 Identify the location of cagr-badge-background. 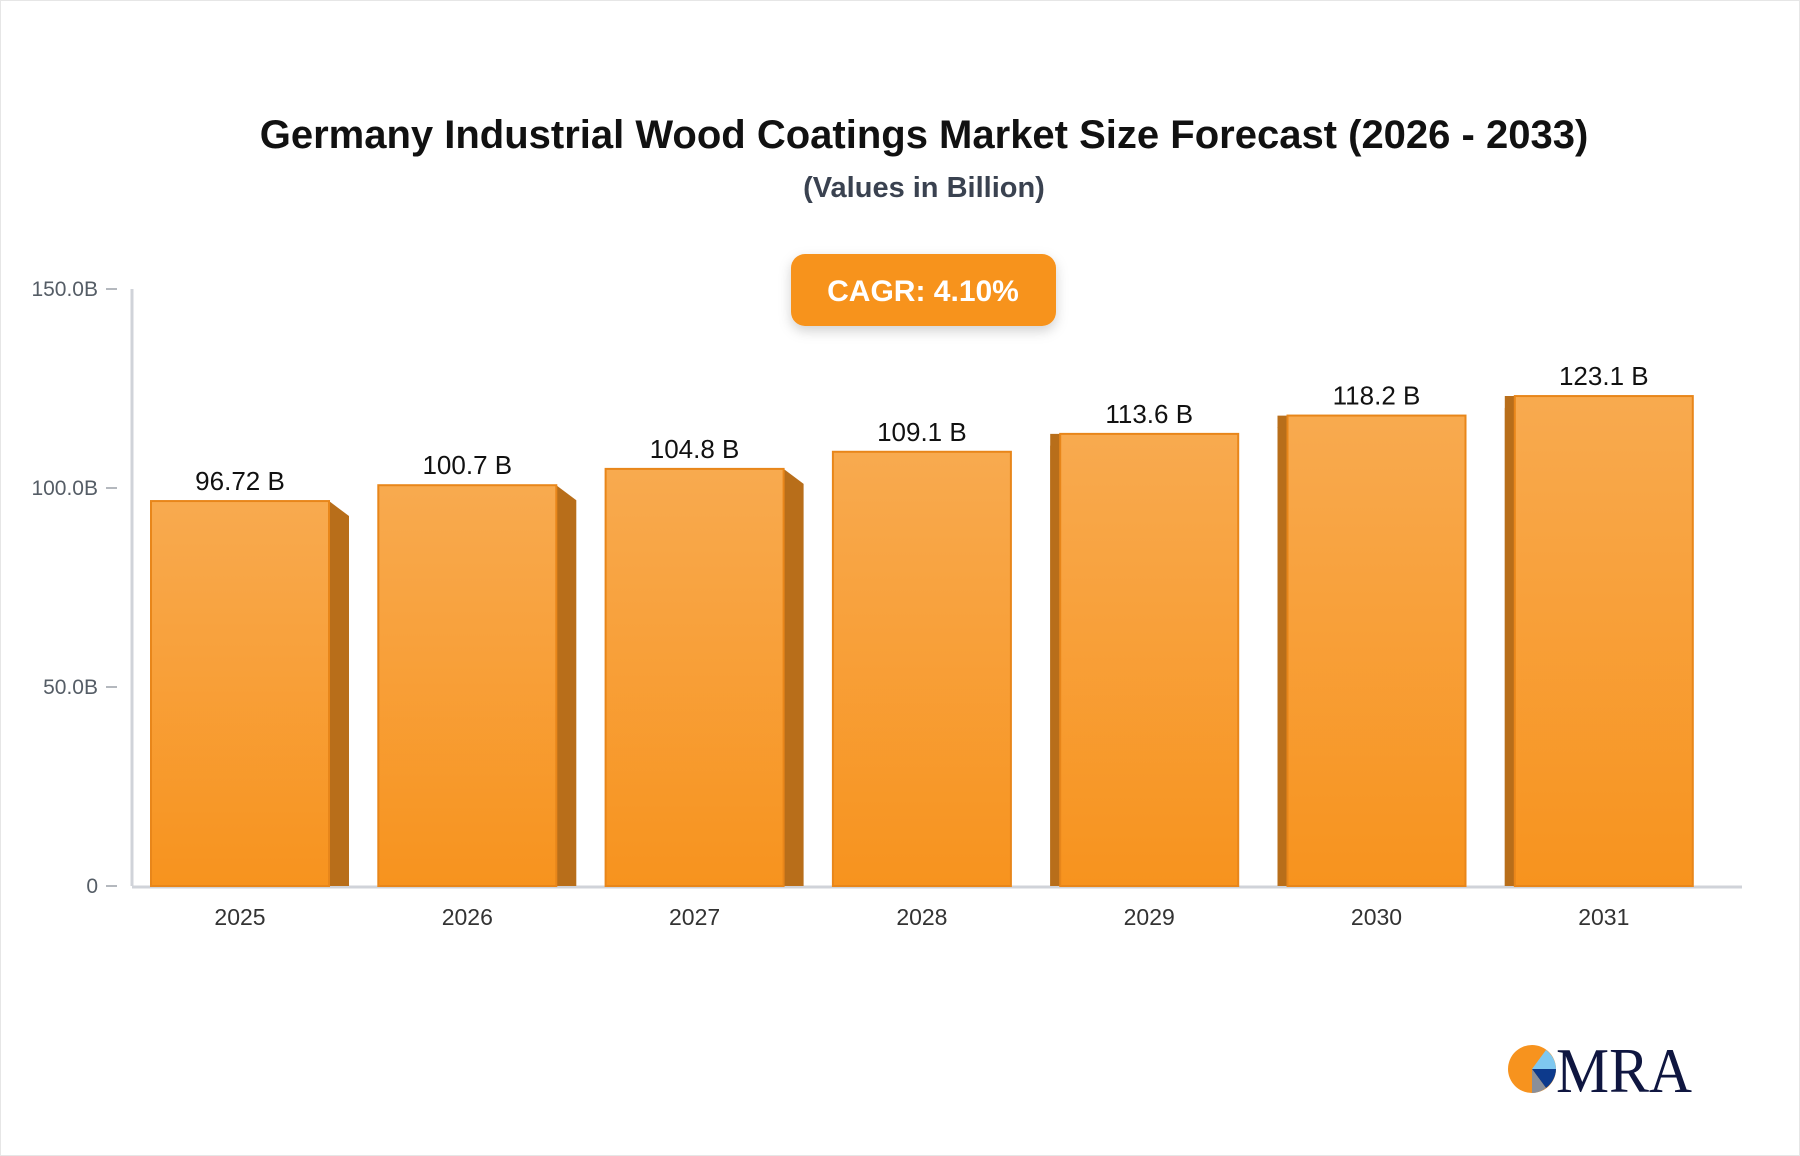
(923, 290).